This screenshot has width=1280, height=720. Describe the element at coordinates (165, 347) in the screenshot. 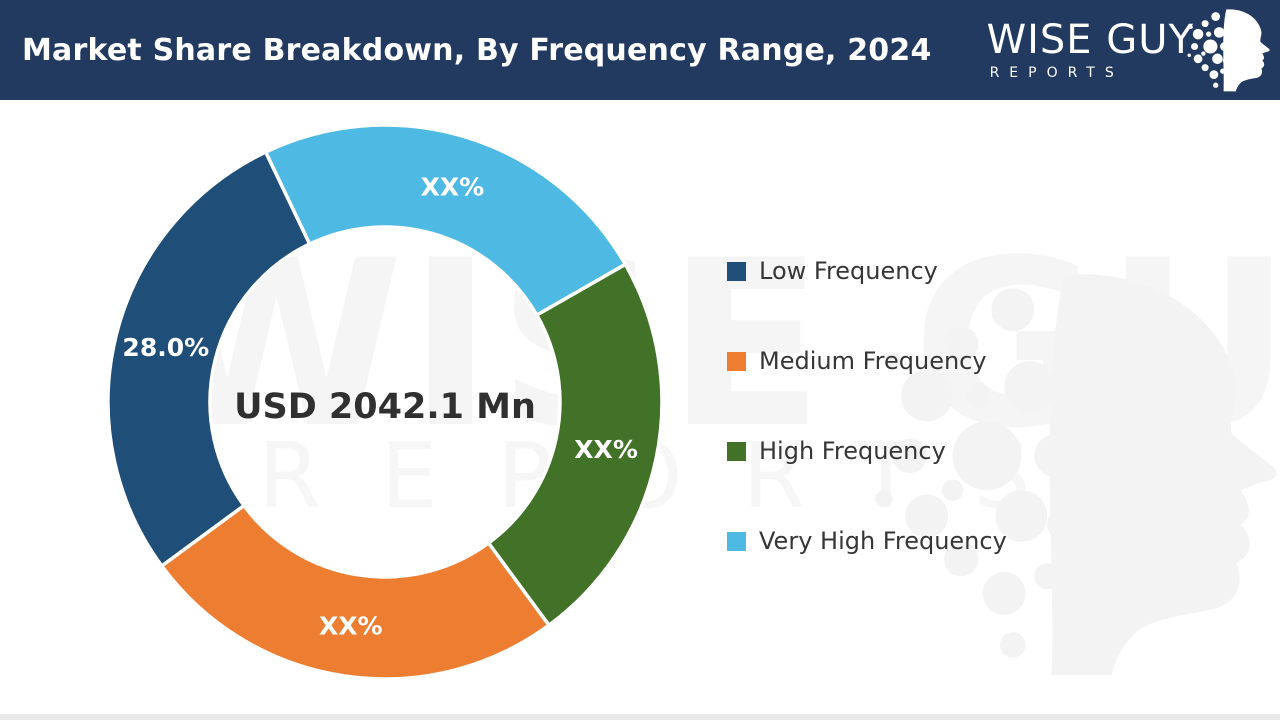

I see `slice-label: 28.0%` at that location.